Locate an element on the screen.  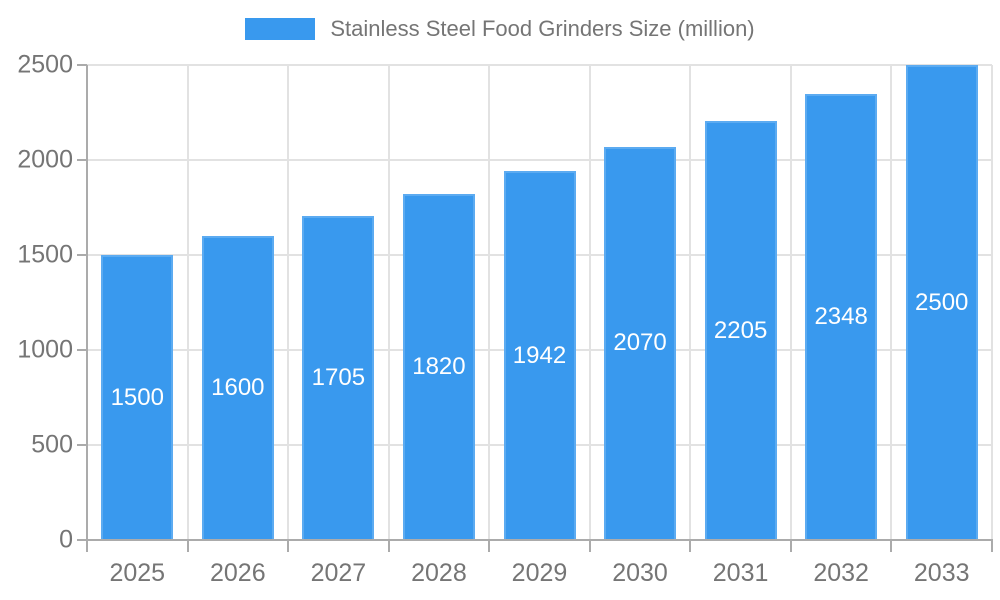
y-tick-label: 2500 is located at coordinates (45, 64).